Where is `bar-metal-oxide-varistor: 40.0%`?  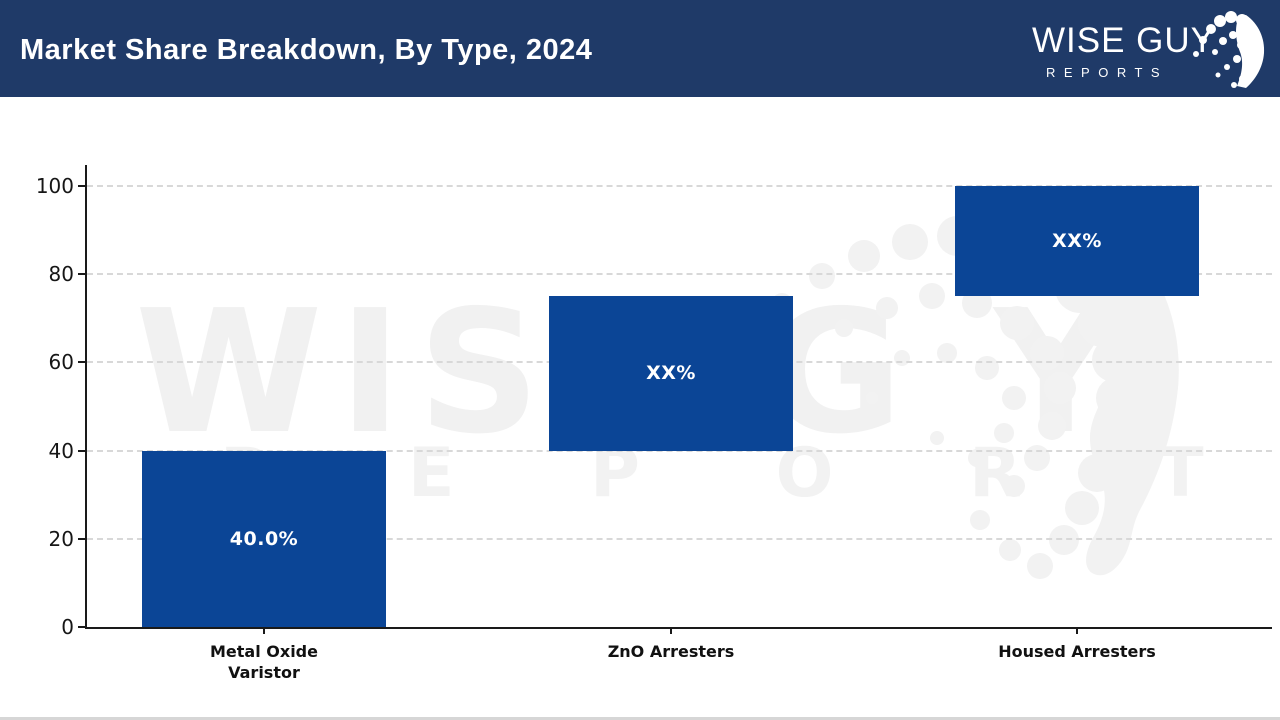
bar-metal-oxide-varistor: 40.0% is located at coordinates (264, 538).